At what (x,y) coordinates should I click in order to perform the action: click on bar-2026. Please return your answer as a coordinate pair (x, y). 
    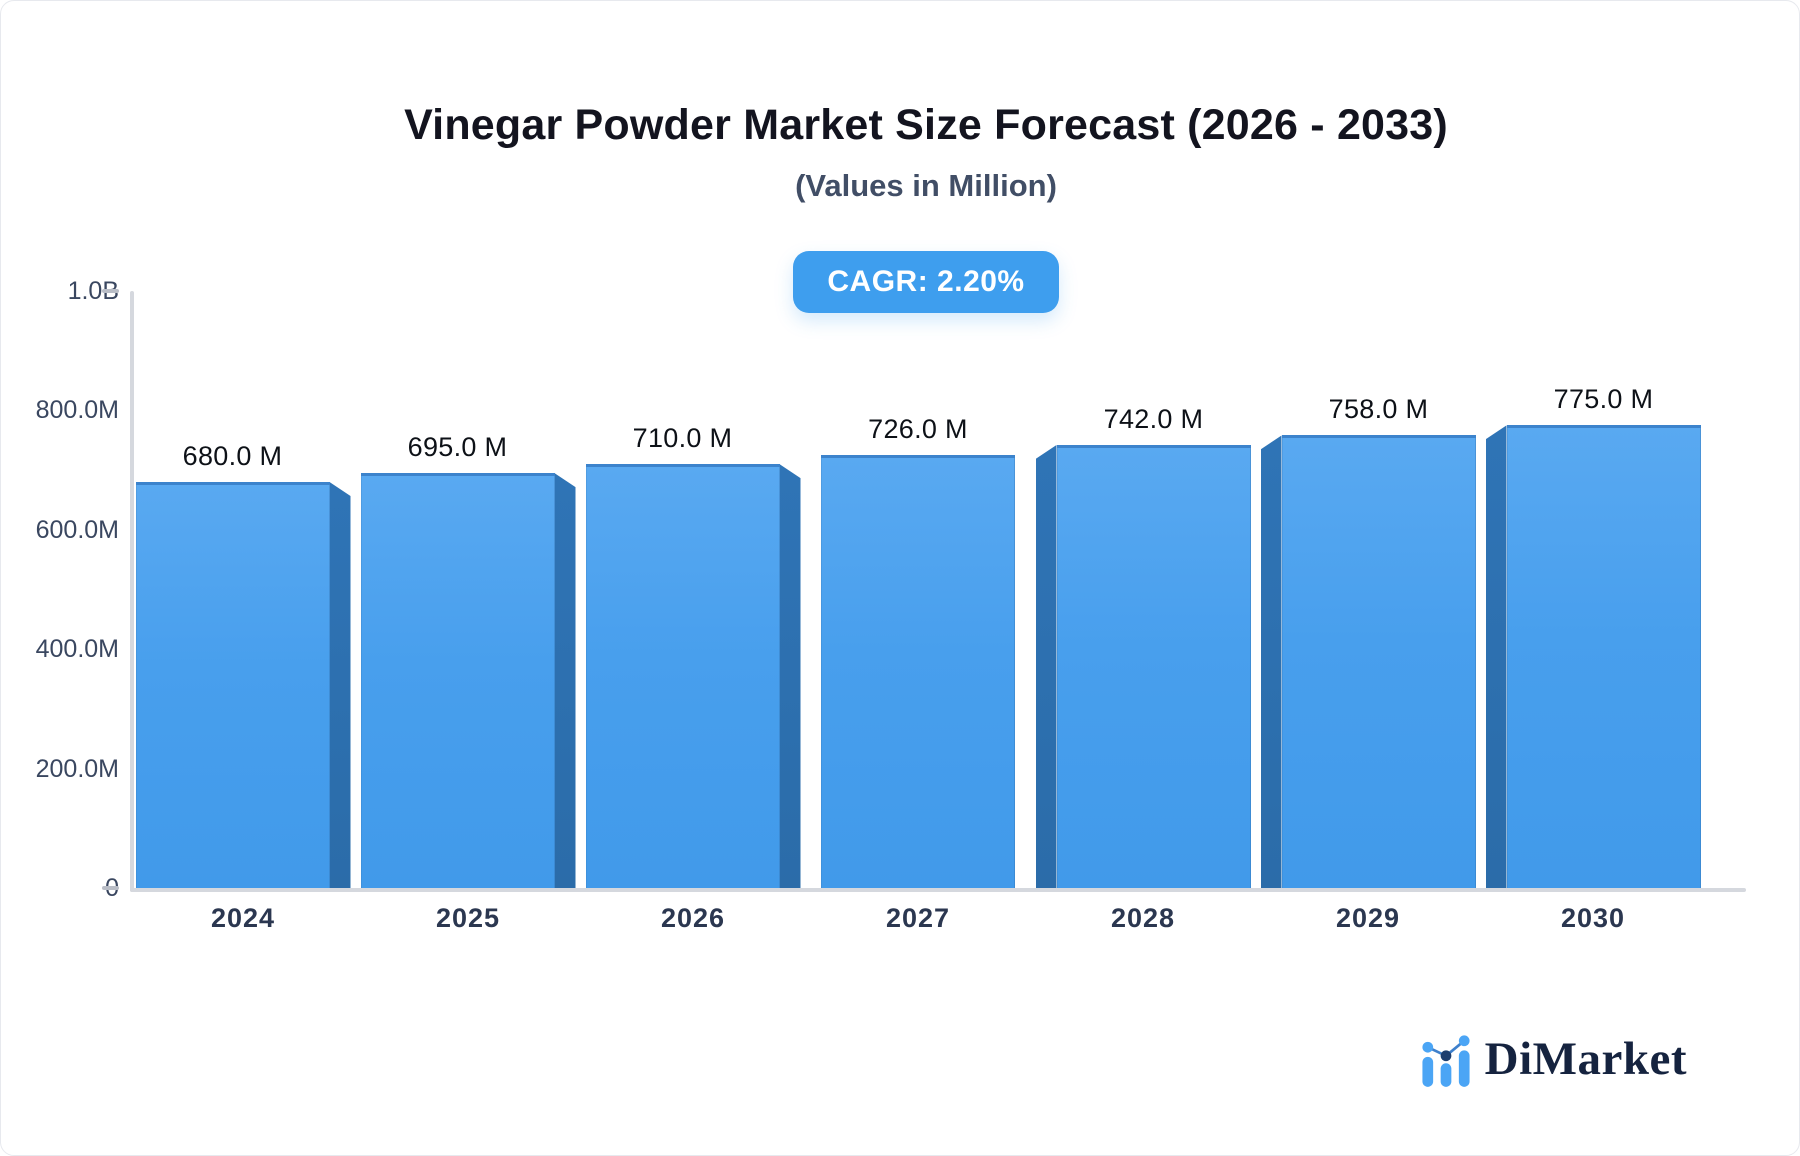
    Looking at the image, I should click on (682, 676).